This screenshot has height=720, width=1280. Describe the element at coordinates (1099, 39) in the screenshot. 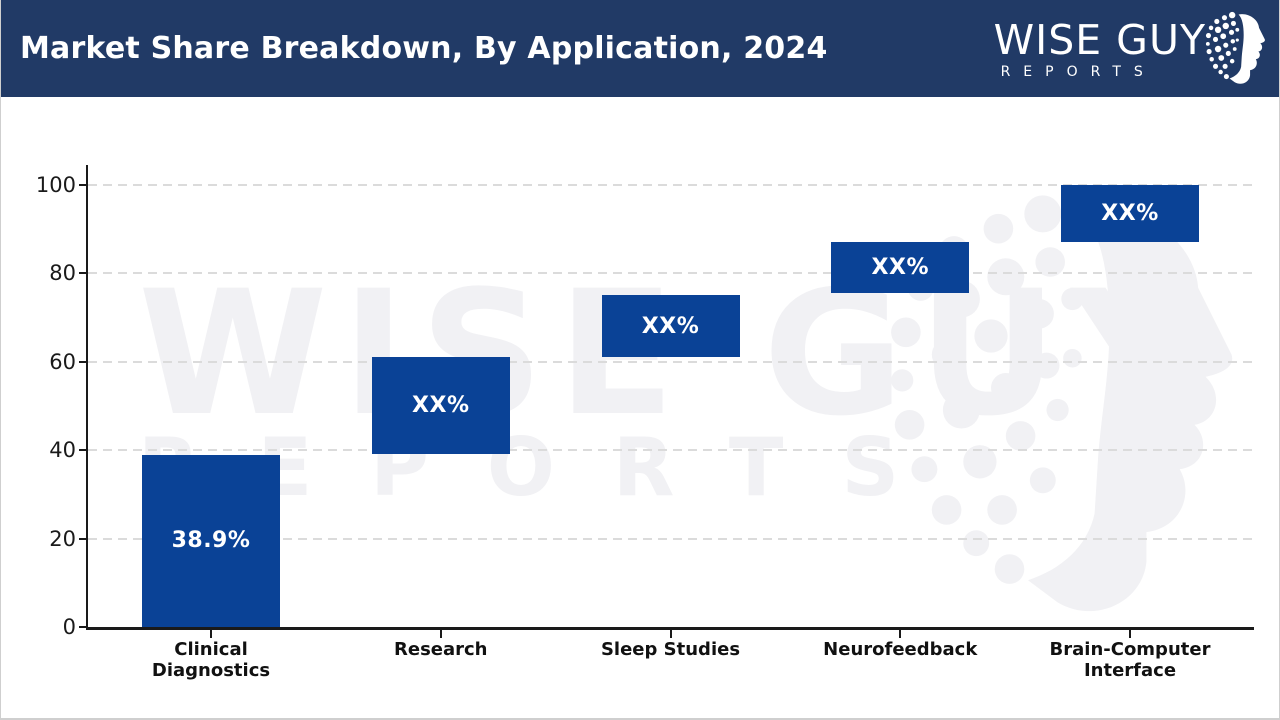

I see `brand-name: WISE GUY` at that location.